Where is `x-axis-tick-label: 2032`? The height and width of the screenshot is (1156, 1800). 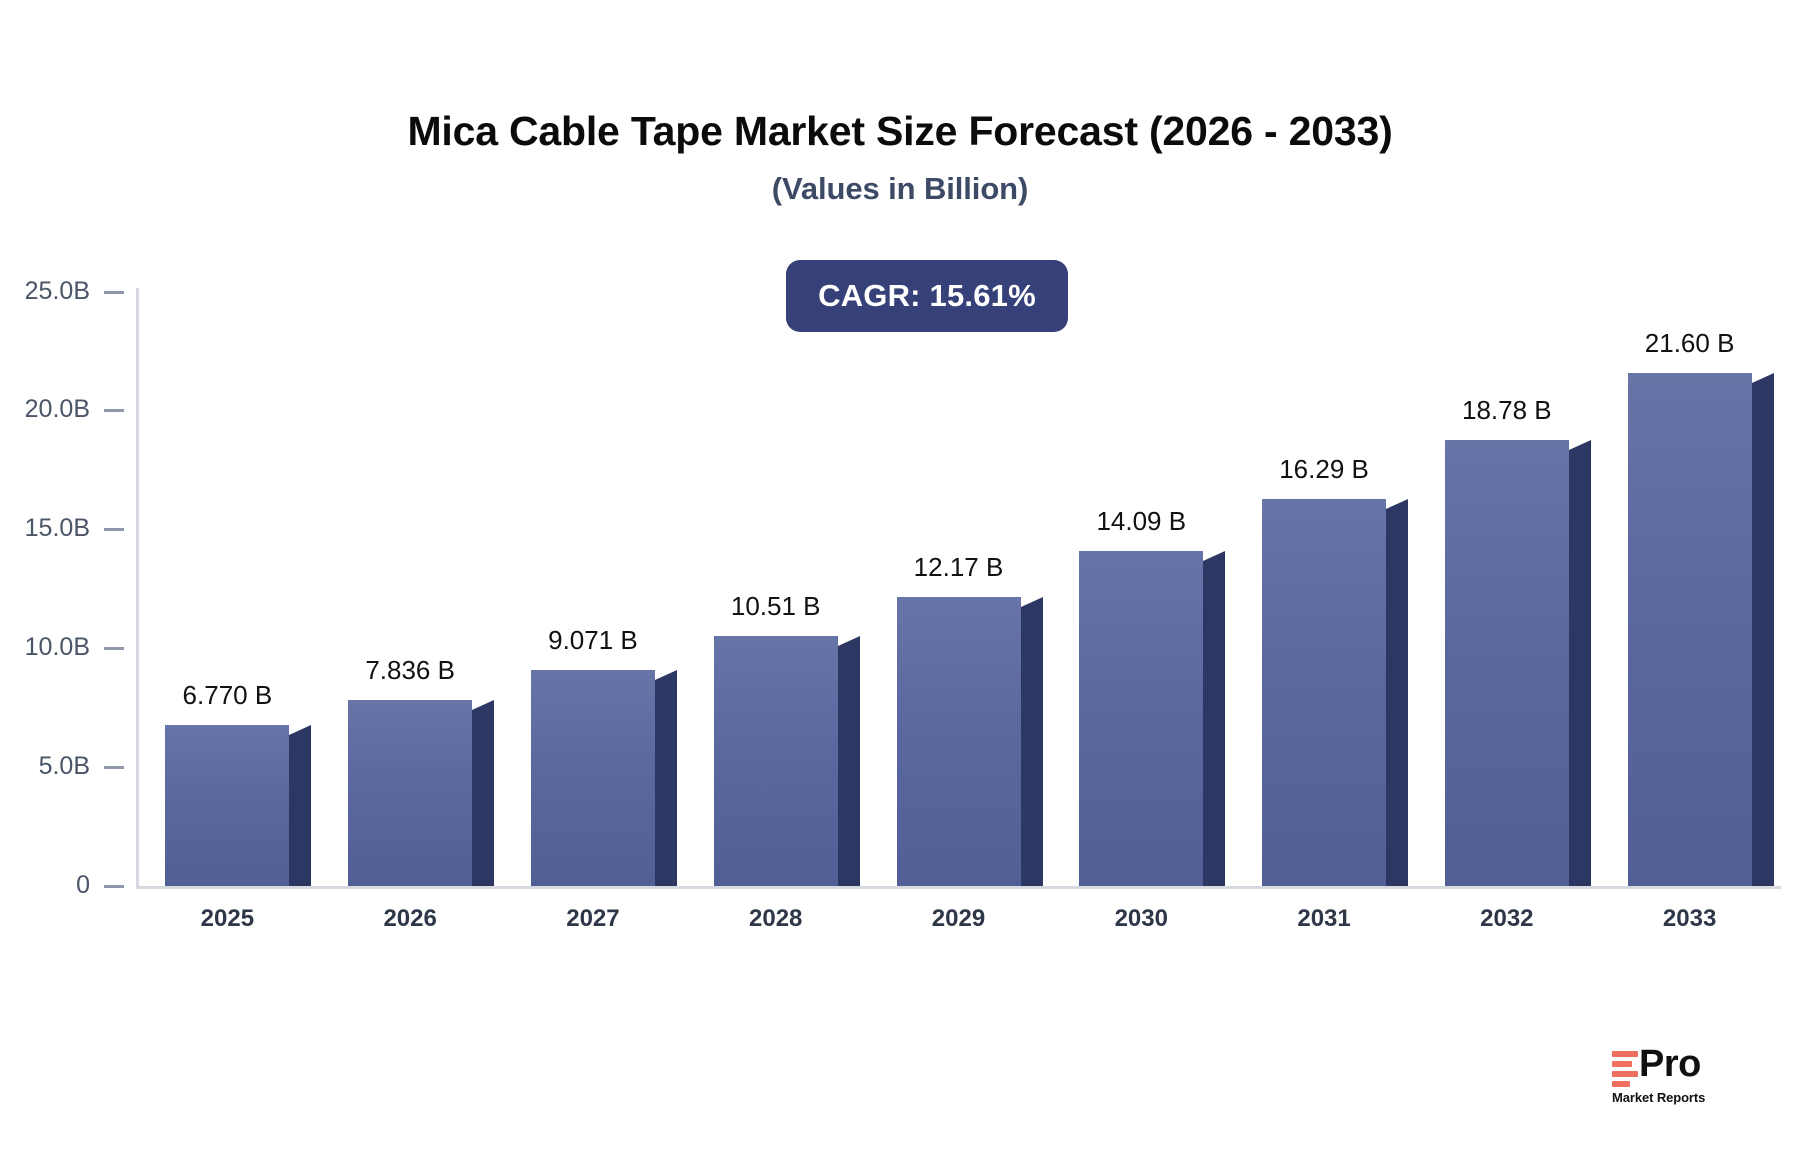 x-axis-tick-label: 2032 is located at coordinates (1507, 918).